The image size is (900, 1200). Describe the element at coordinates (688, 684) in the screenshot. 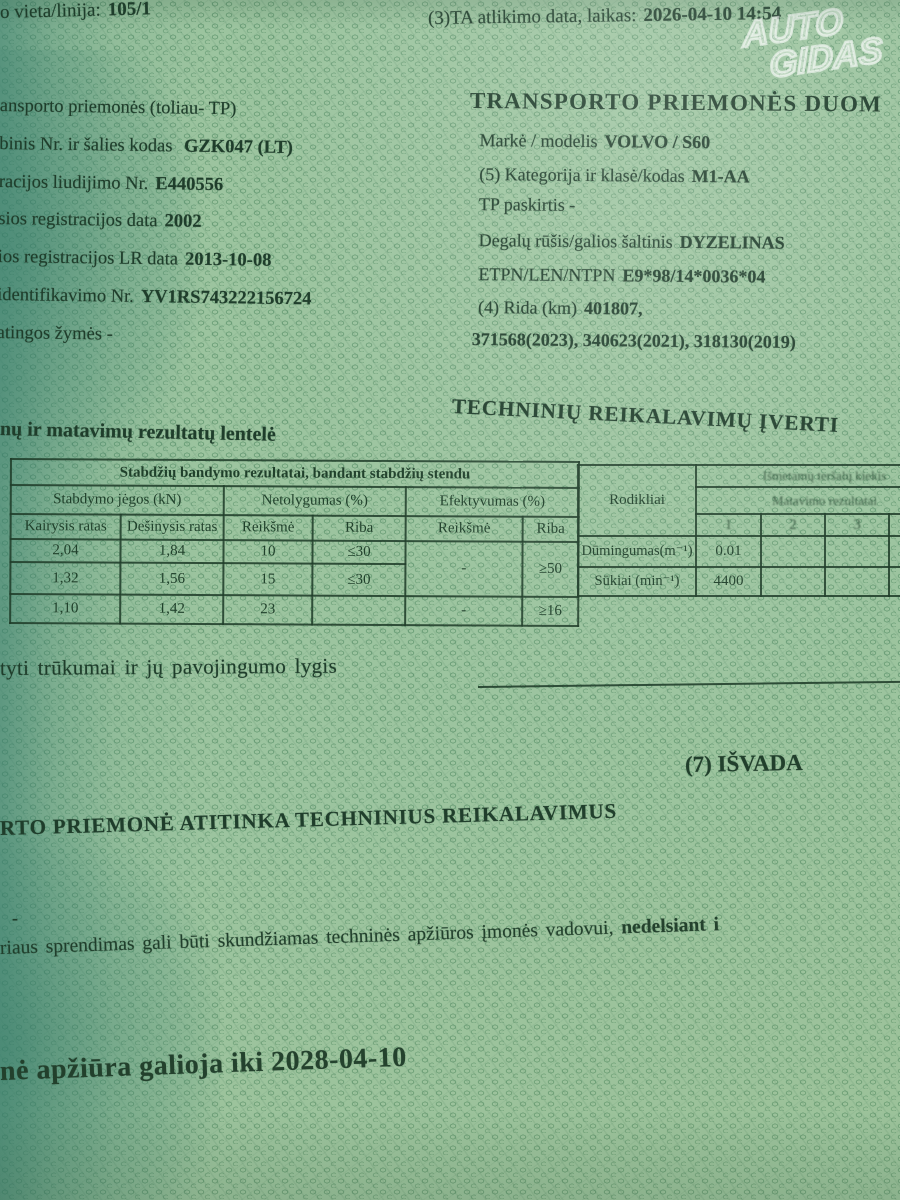

I see `defects-blank-line` at that location.